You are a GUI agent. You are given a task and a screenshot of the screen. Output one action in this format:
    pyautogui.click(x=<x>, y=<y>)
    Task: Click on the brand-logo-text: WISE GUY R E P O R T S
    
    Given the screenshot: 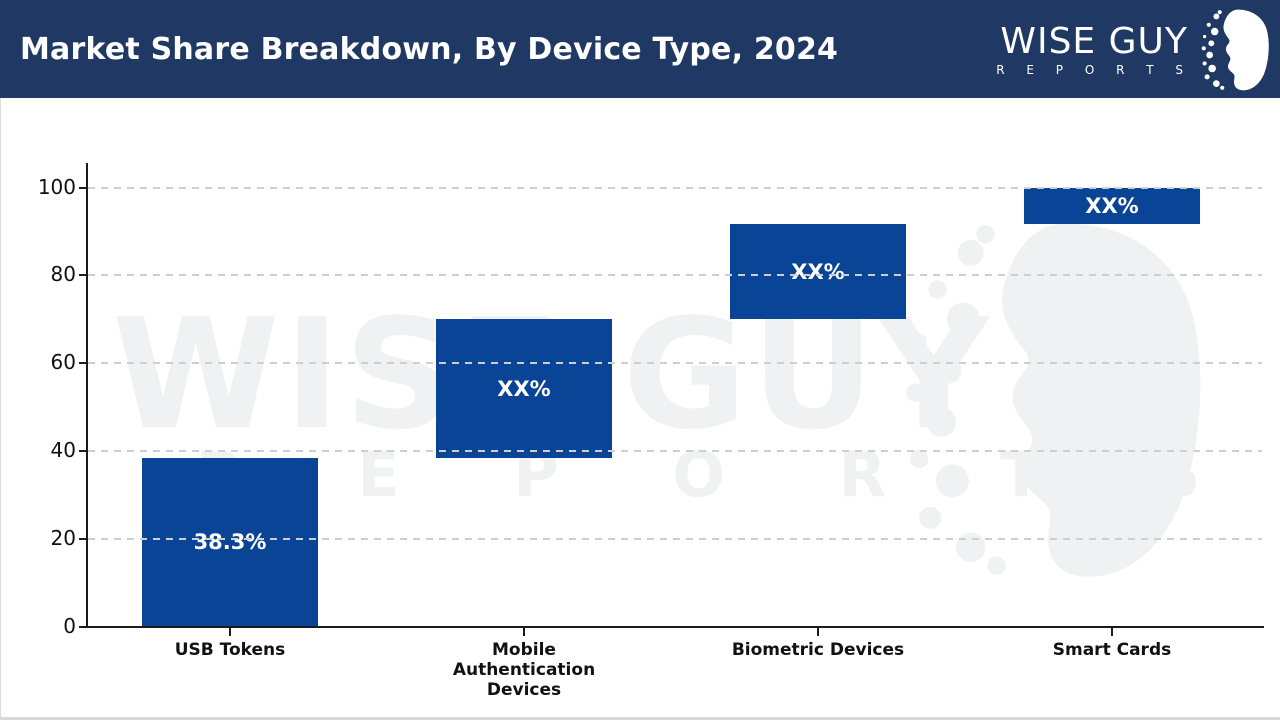 What is the action you would take?
    pyautogui.click(x=1094, y=49)
    